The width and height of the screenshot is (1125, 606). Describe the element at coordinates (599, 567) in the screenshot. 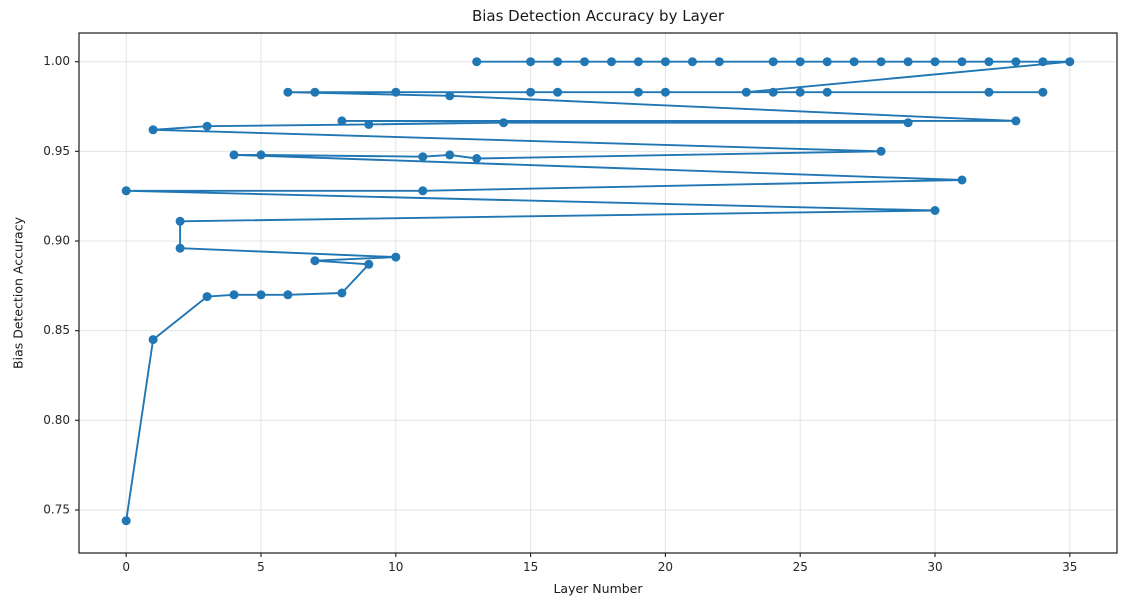

I see `x-tick-labels: 0 5 10 15 20 25 30 35` at that location.